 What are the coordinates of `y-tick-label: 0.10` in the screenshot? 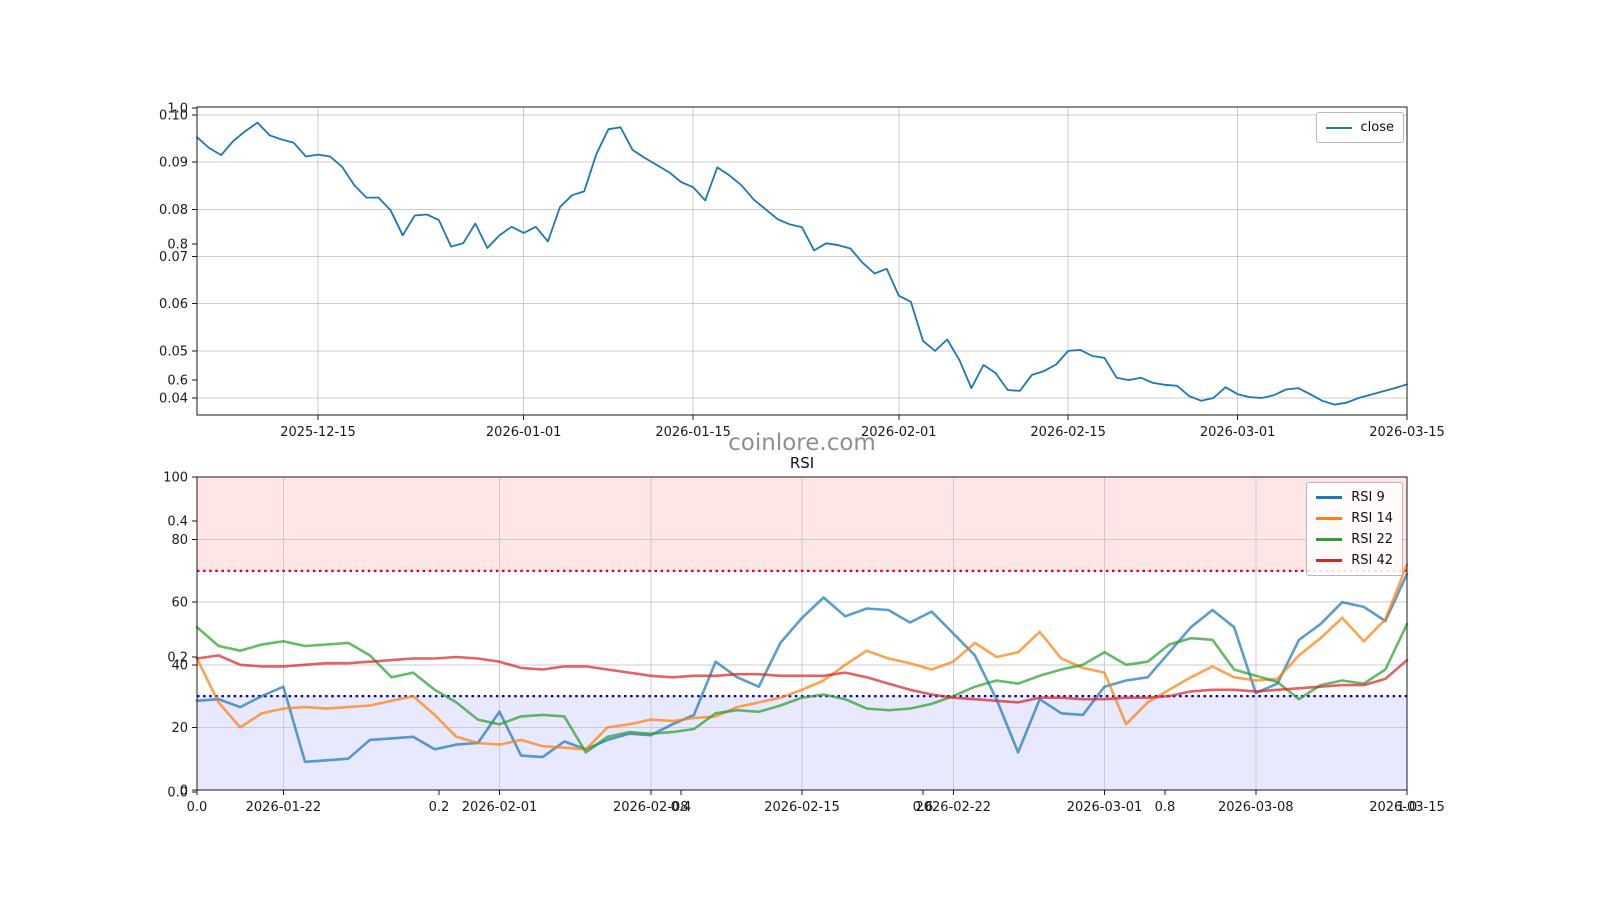 It's located at (173, 116).